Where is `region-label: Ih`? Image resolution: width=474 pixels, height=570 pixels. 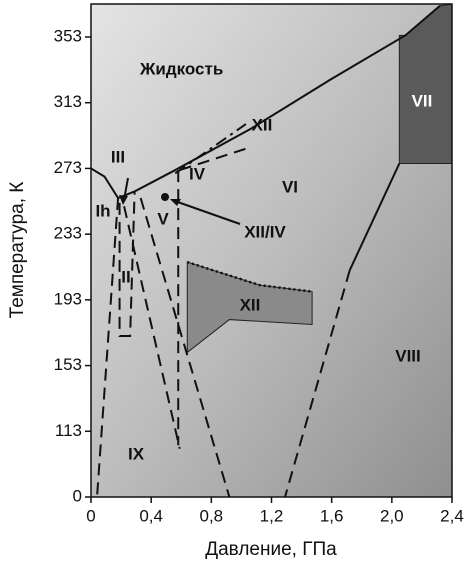
region-label: Ih is located at coordinates (102, 210).